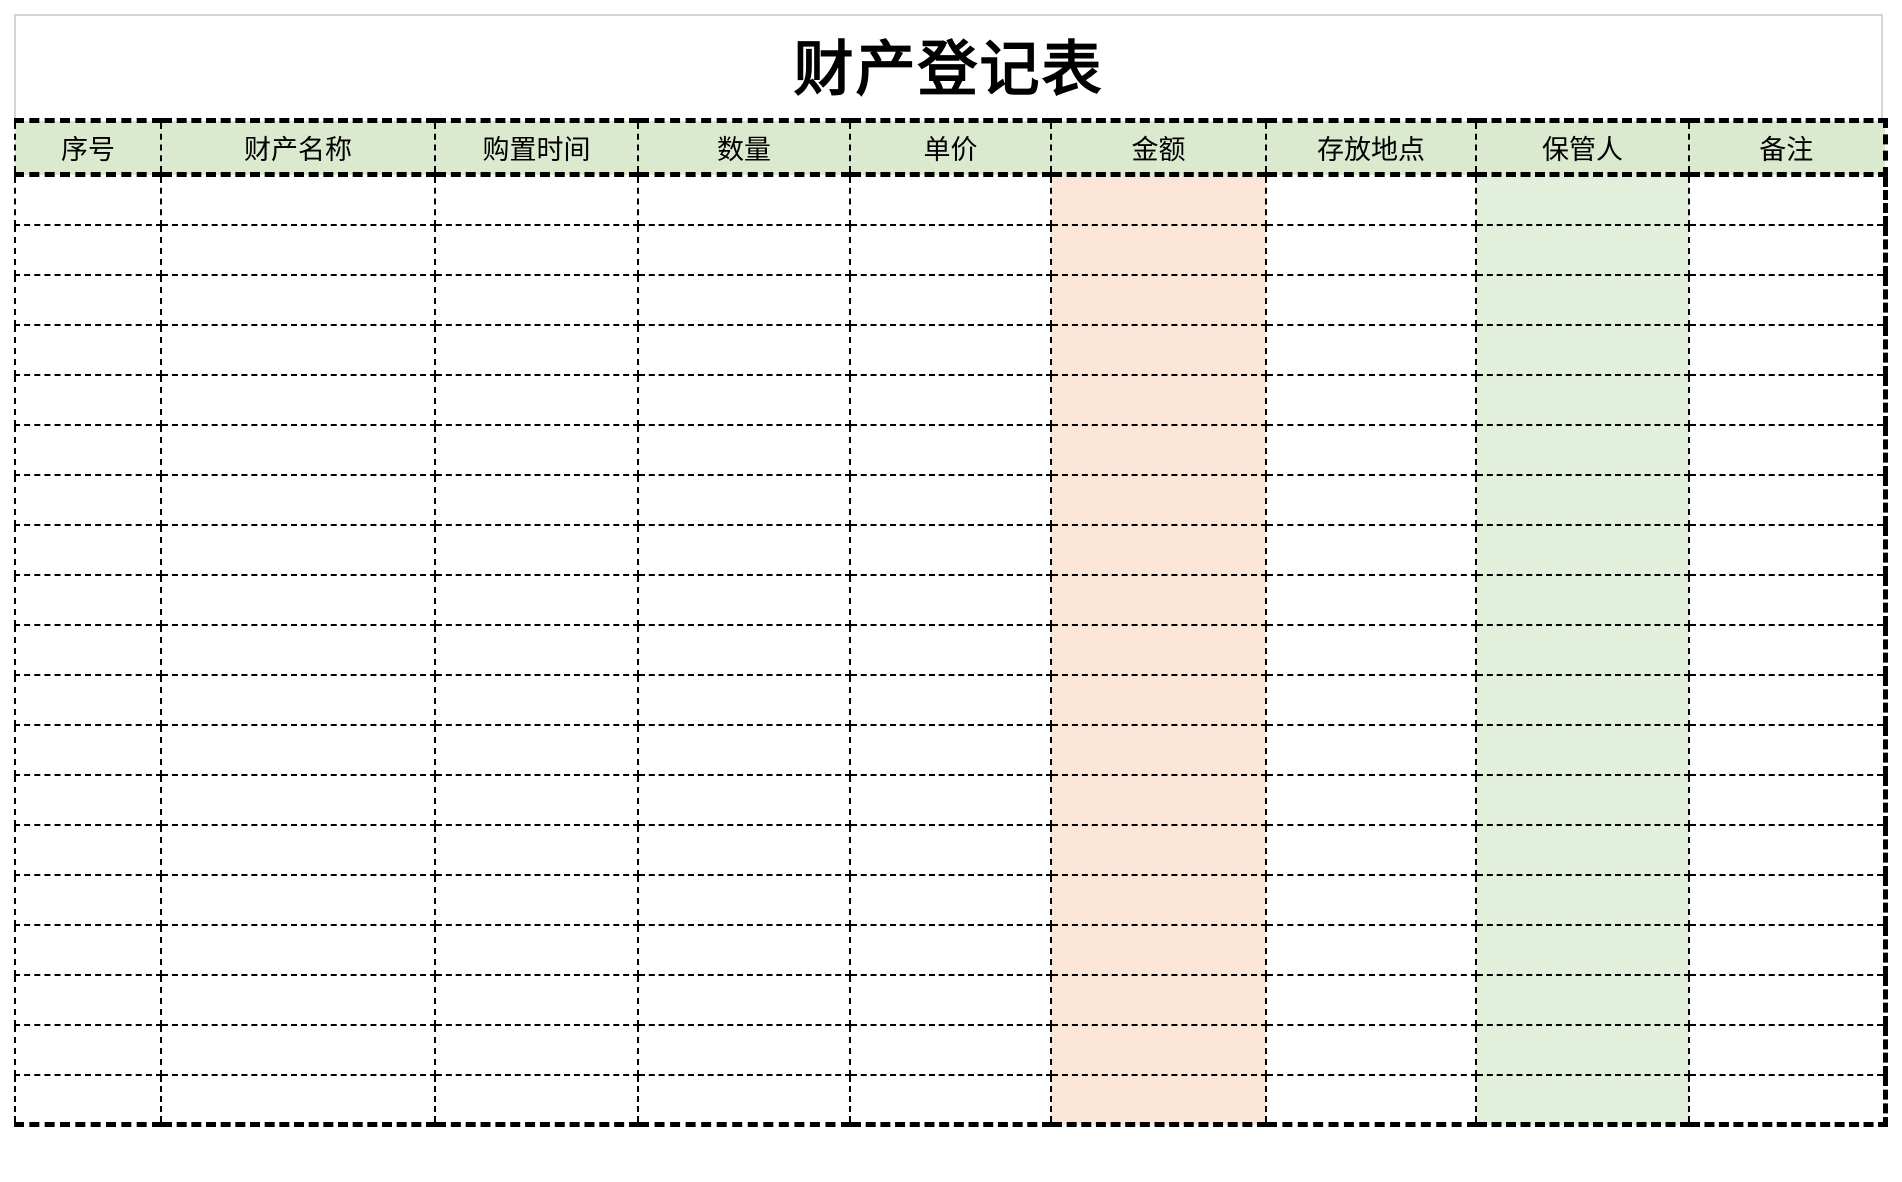  Describe the element at coordinates (1158, 147) in the screenshot. I see `col-header-amount: 金额` at that location.